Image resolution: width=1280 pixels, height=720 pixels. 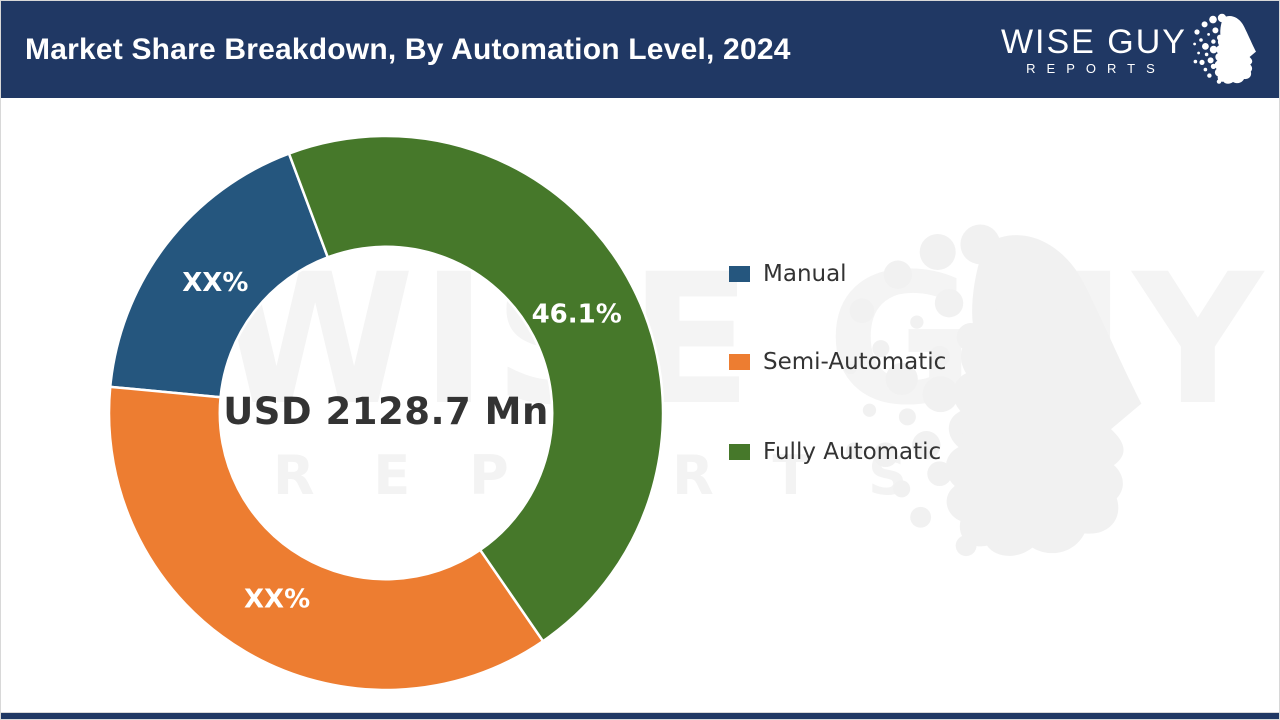 I want to click on legend-label-semi-automatic: Semi-Automatic, so click(x=855, y=361).